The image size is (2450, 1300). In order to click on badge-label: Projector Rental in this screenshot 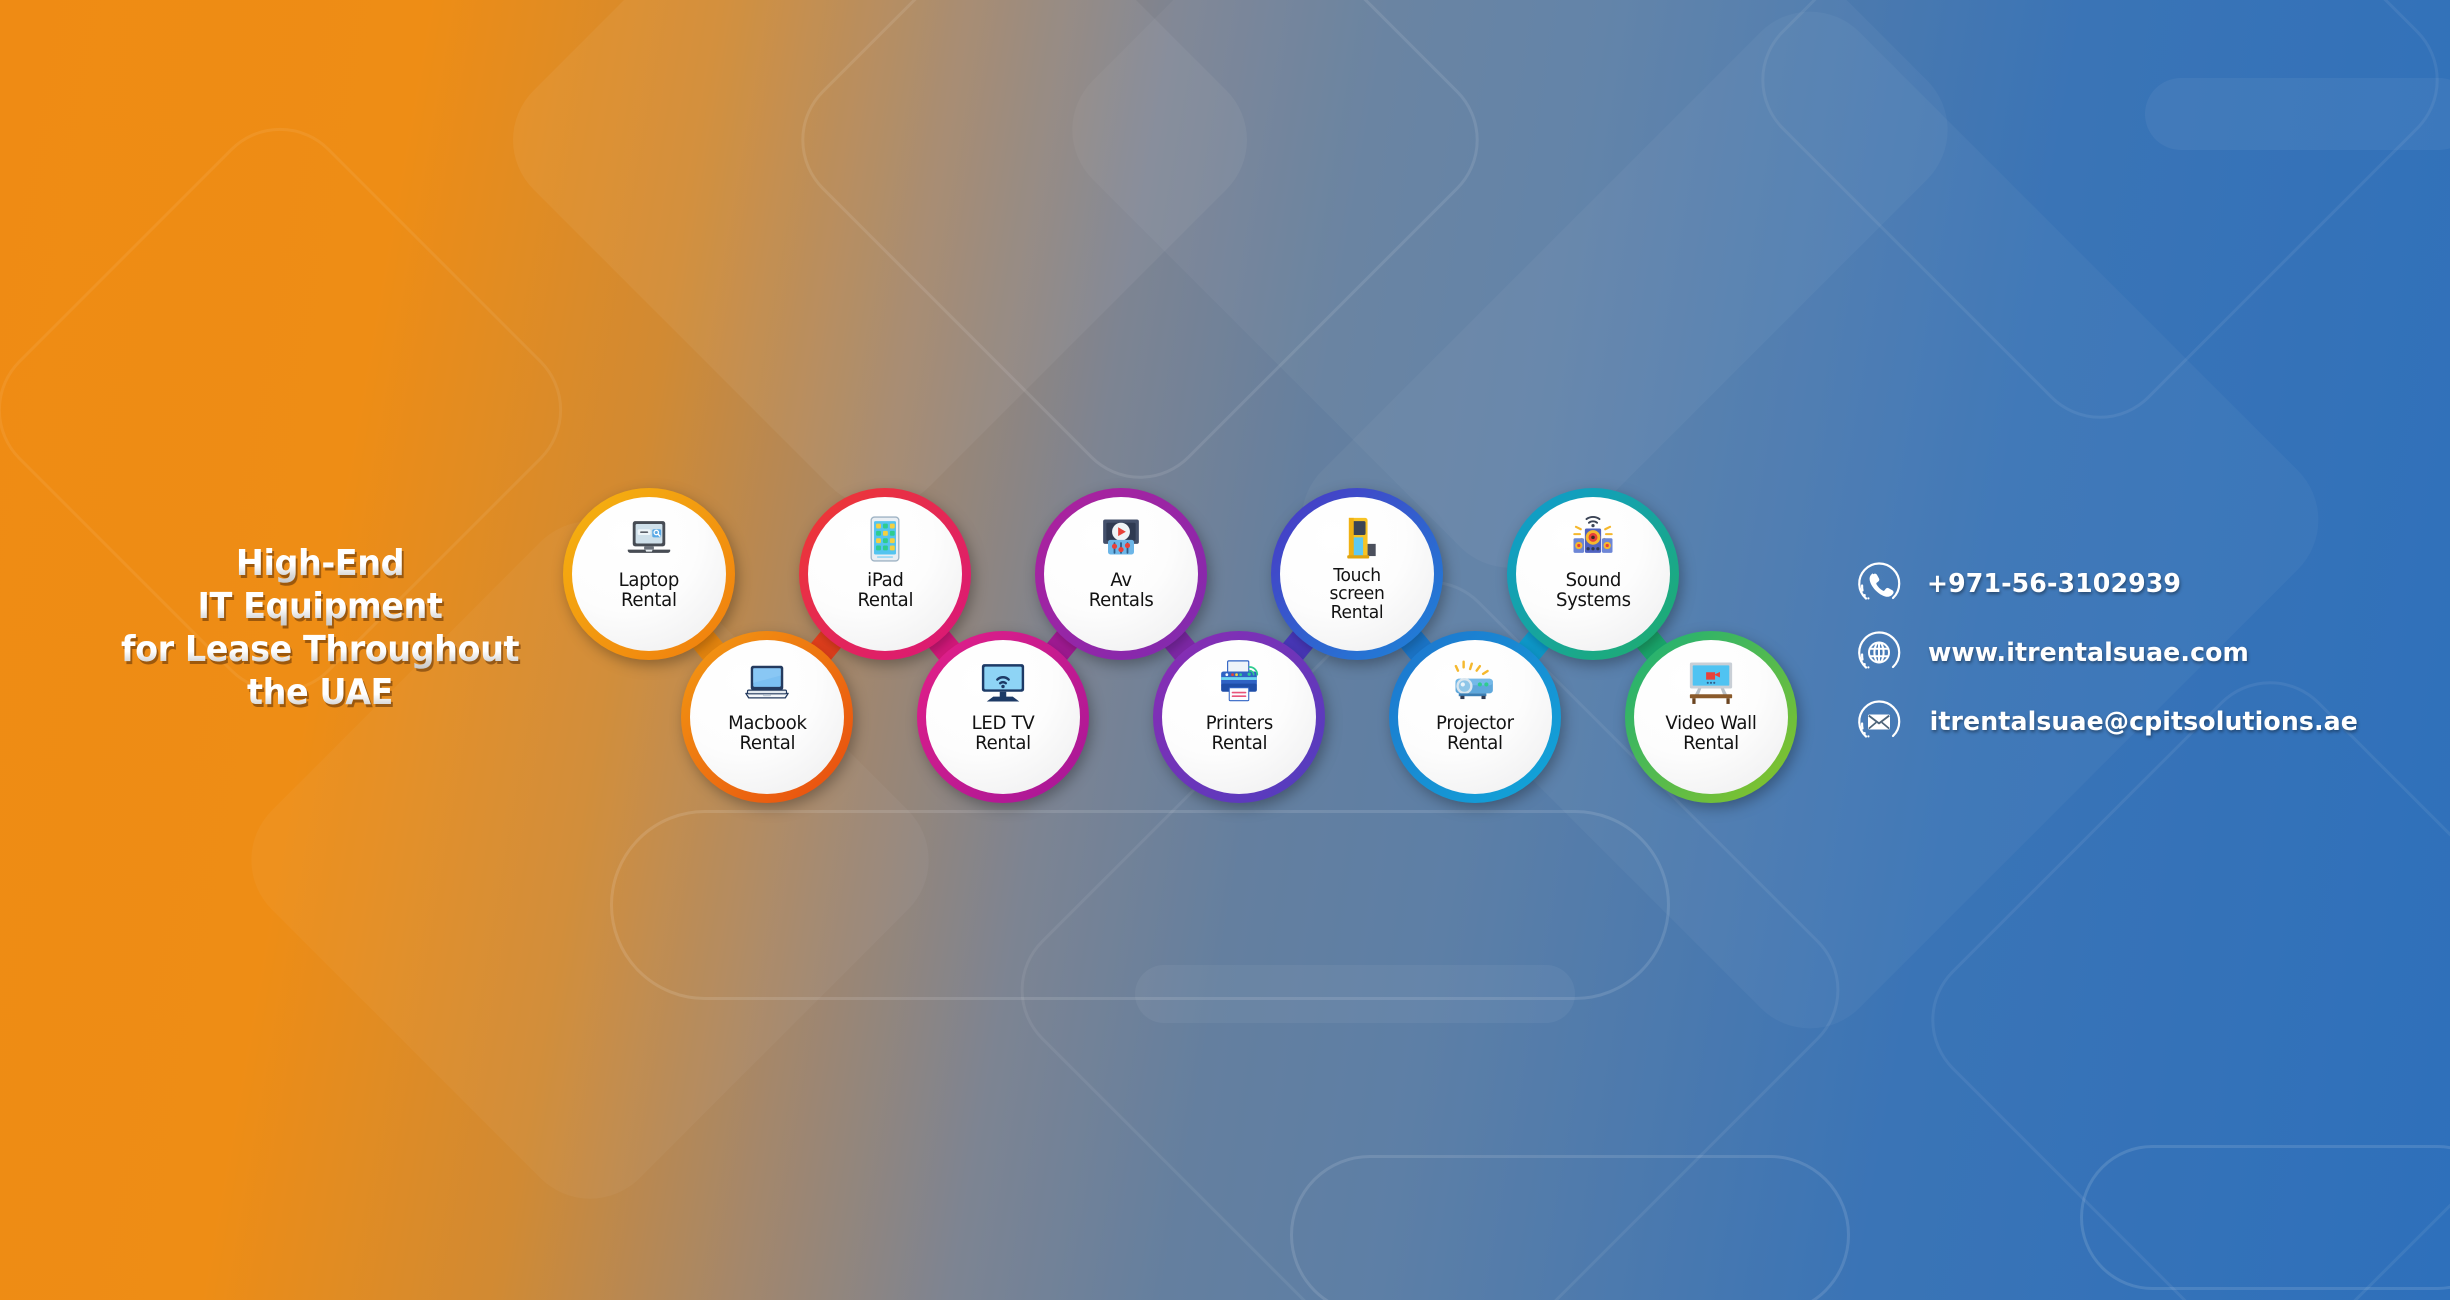, I will do `click(1475, 733)`.